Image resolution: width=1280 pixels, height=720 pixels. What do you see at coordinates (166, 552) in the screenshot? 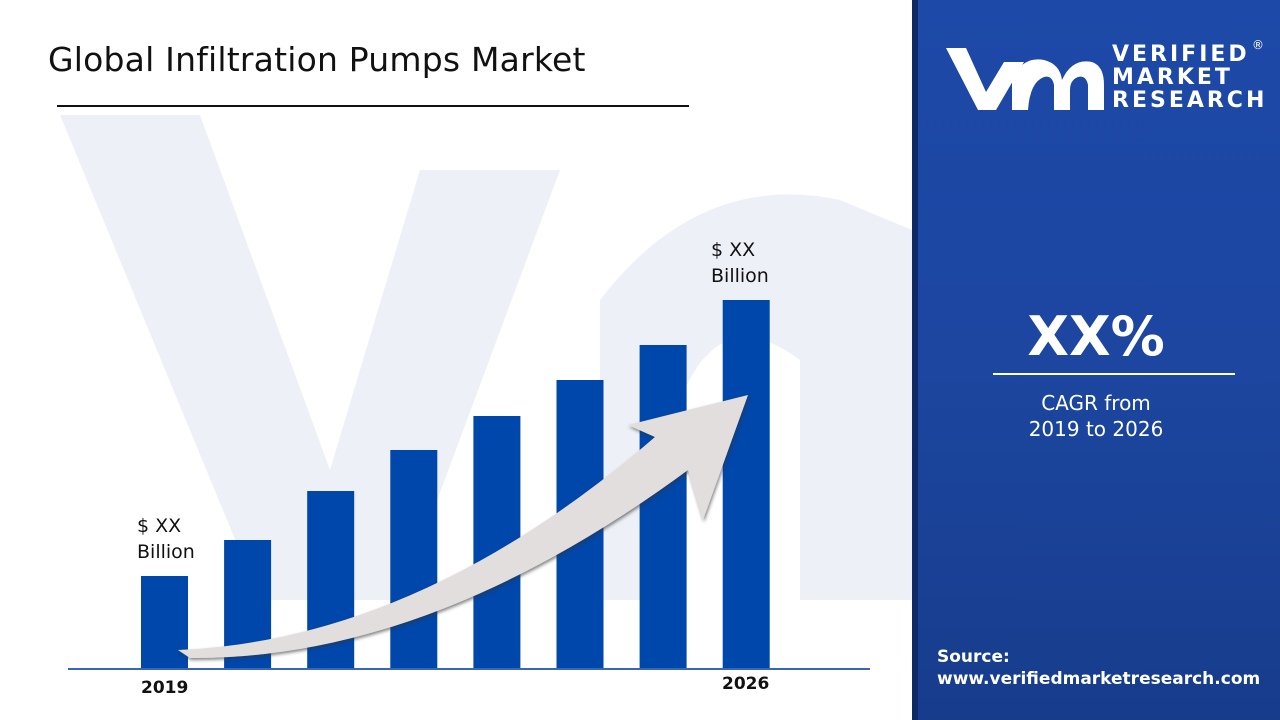
I see `first-bar-label-unit: Billion` at bounding box center [166, 552].